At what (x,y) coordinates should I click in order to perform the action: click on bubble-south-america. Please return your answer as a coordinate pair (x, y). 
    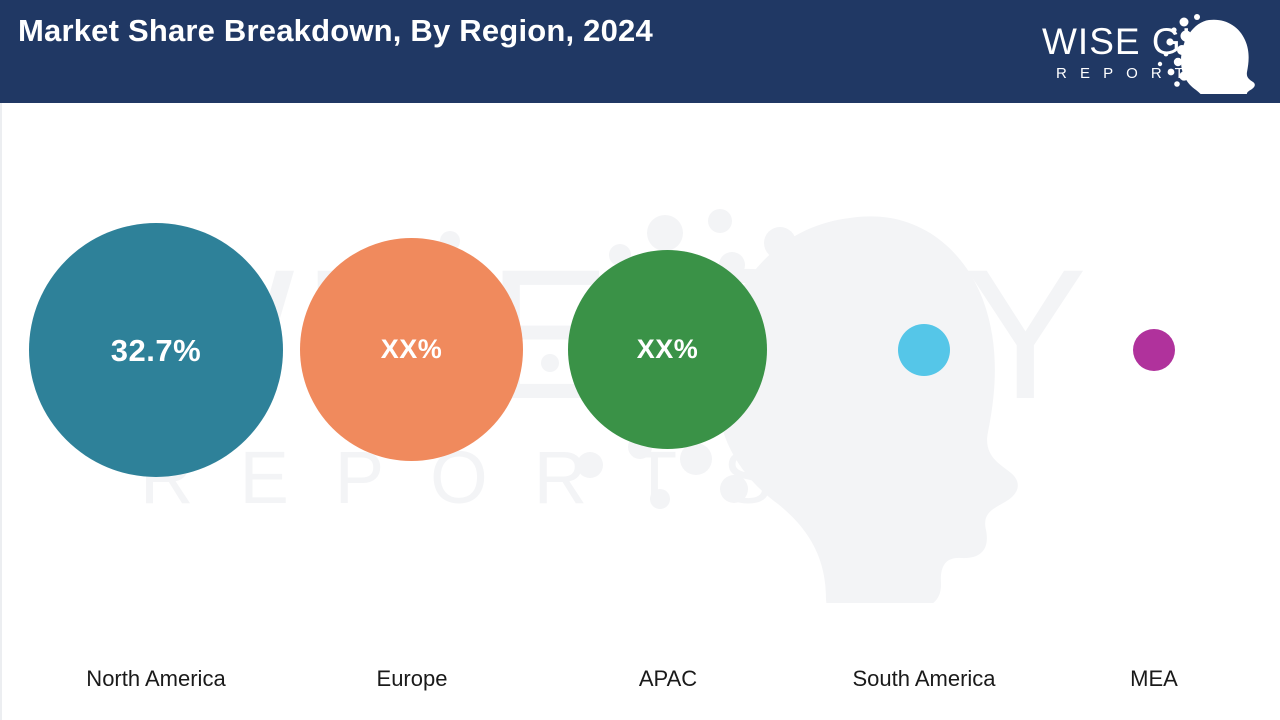
    Looking at the image, I should click on (924, 350).